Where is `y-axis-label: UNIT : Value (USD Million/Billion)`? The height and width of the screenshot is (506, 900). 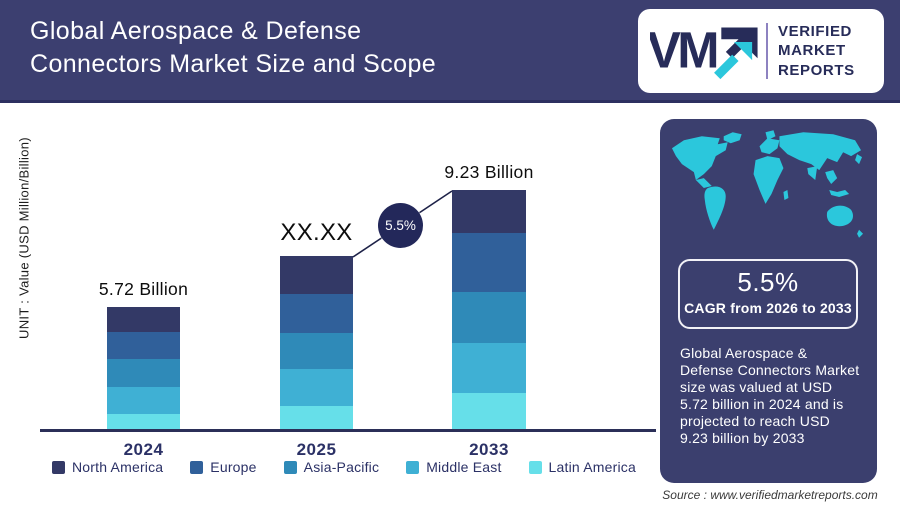 y-axis-label: UNIT : Value (USD Million/Billion) is located at coordinates (24, 238).